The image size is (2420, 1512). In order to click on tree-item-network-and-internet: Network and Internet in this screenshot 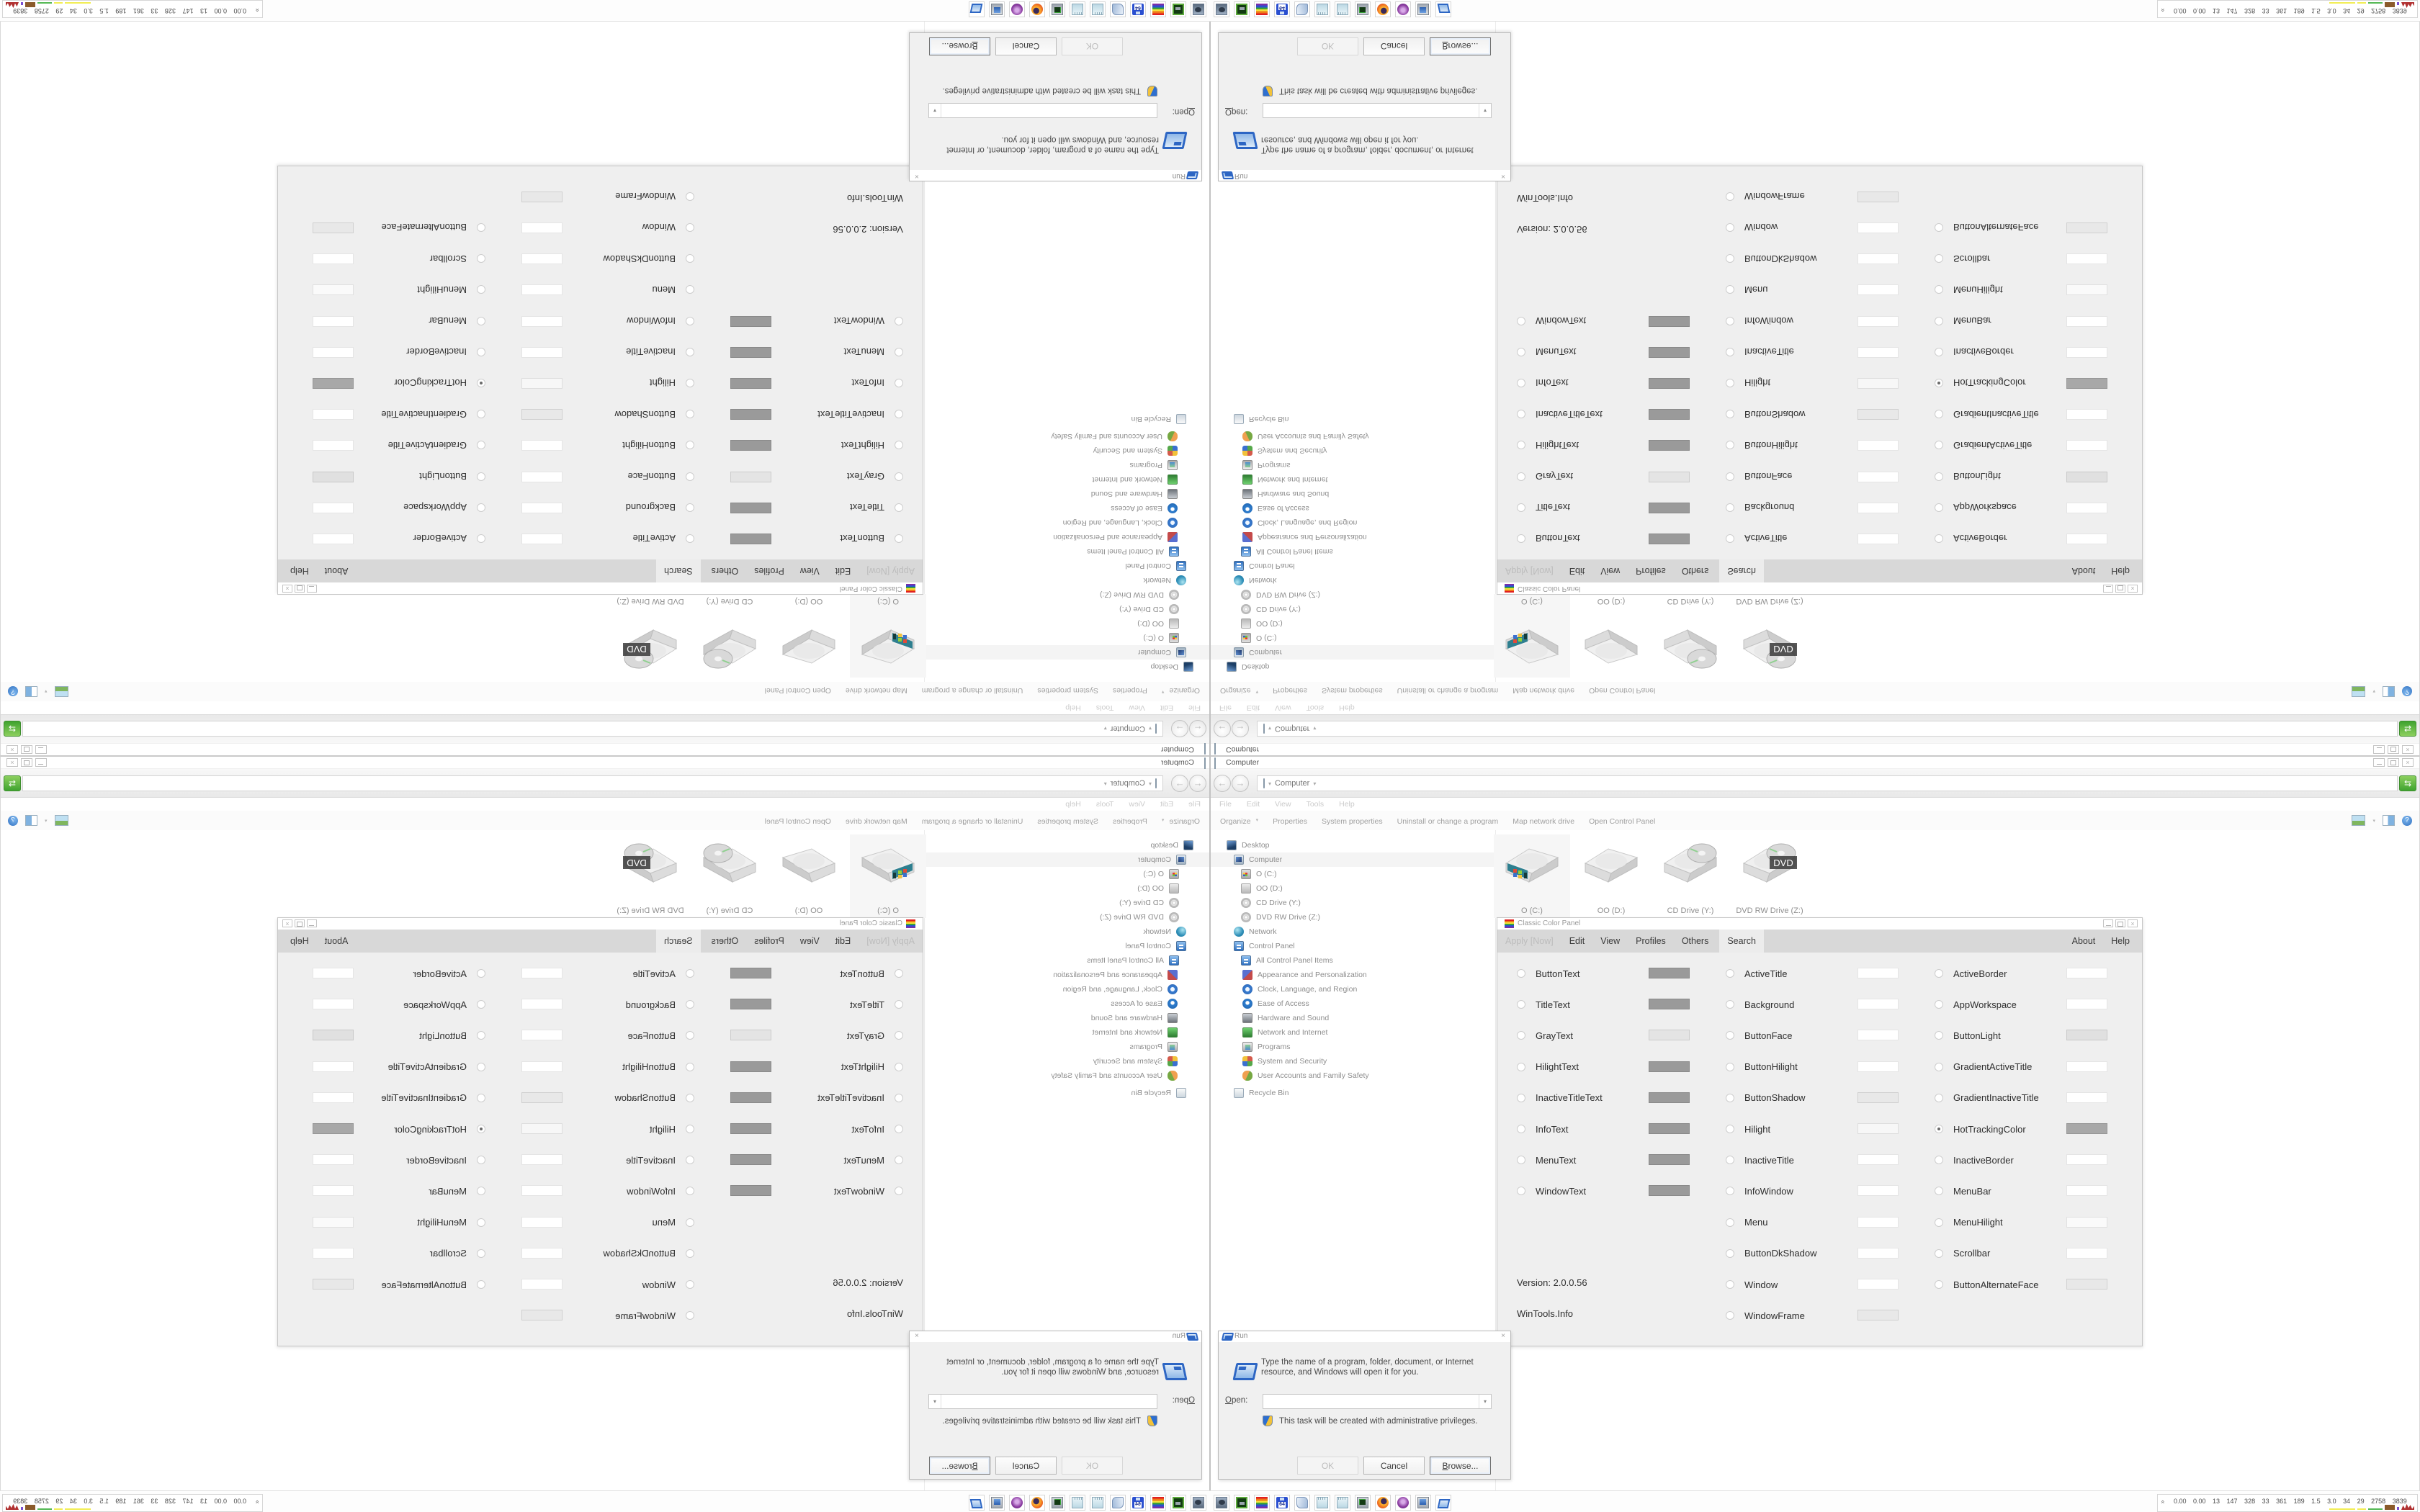, I will do `click(1352, 479)`.